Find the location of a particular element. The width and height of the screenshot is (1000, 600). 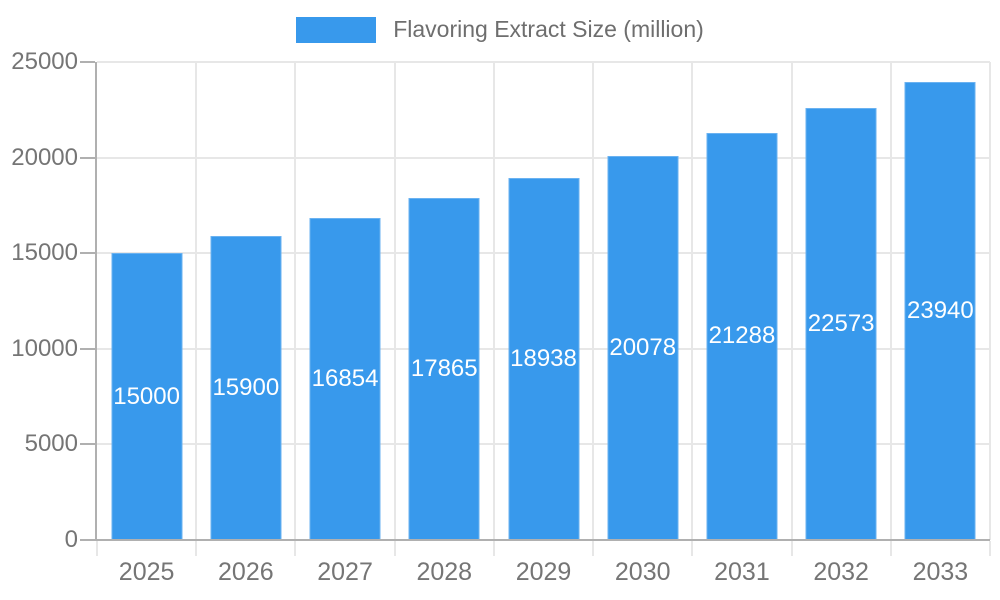

bar-2029: 18938 is located at coordinates (543, 358).